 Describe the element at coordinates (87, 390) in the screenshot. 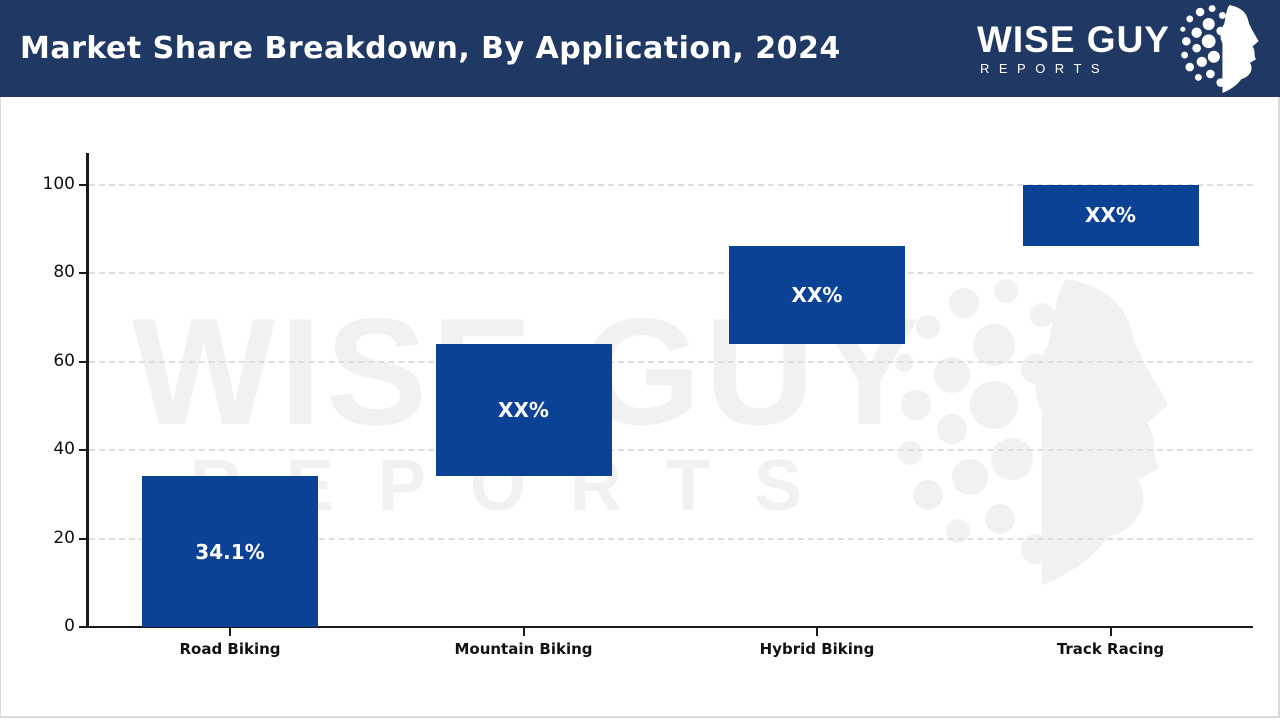

I see `y-axis-line` at that location.